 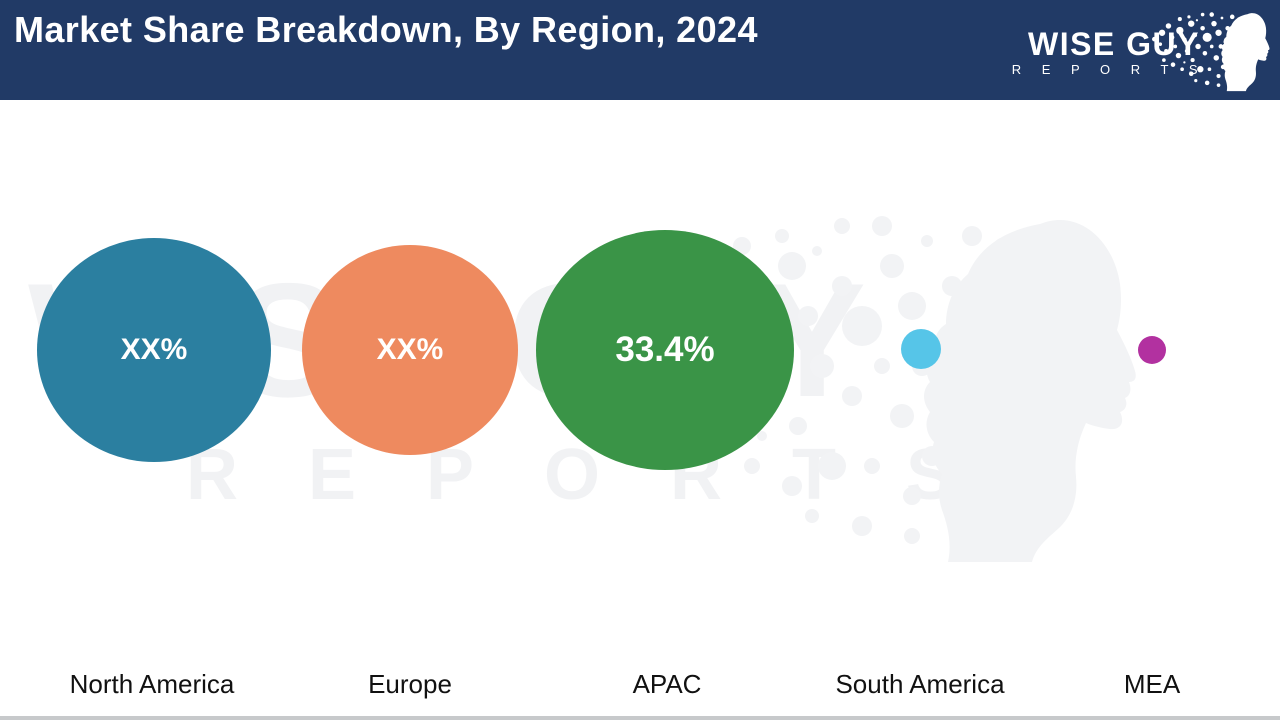 I want to click on bubble-south-america, so click(x=921, y=349).